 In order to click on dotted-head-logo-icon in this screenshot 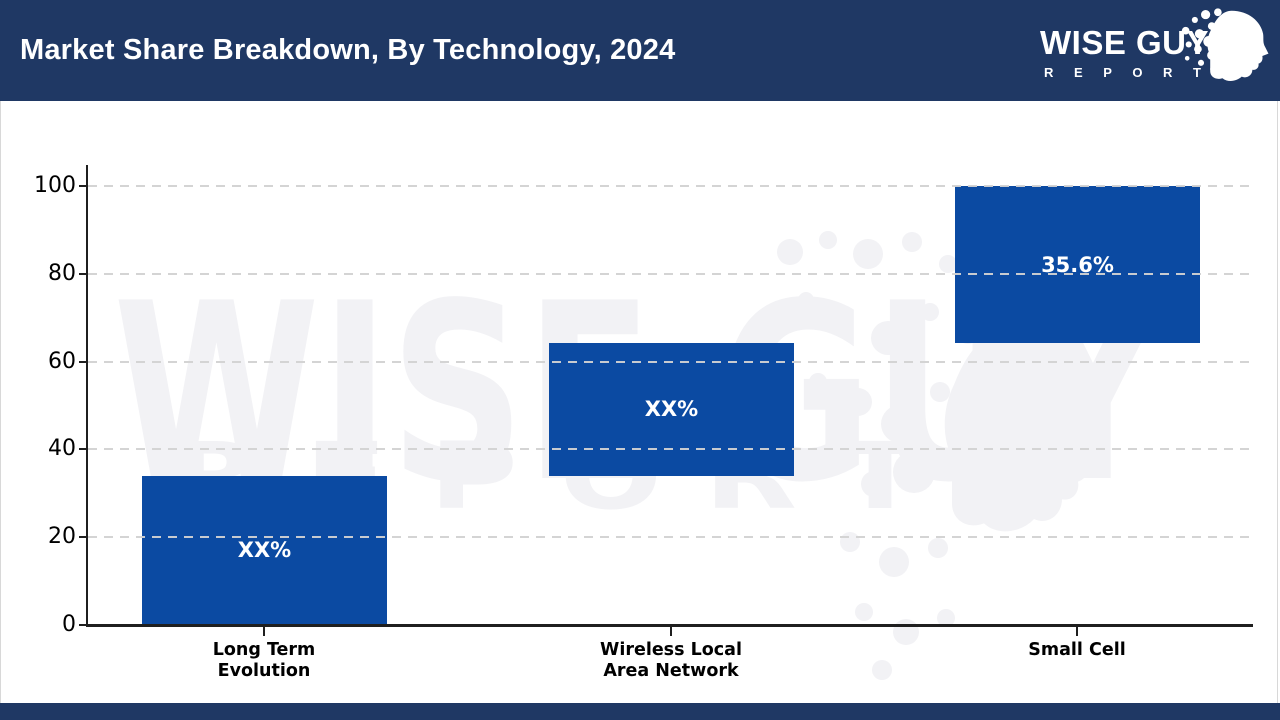, I will do `click(1225, 44)`.